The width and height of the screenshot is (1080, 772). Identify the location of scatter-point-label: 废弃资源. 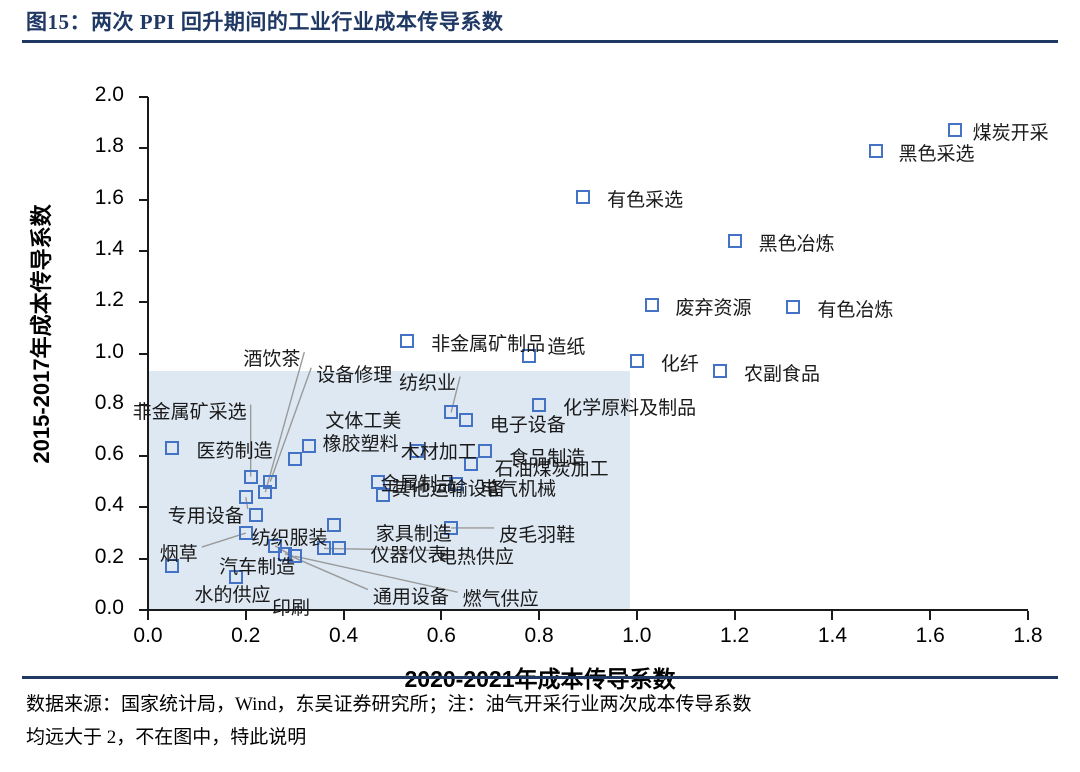
(713, 308).